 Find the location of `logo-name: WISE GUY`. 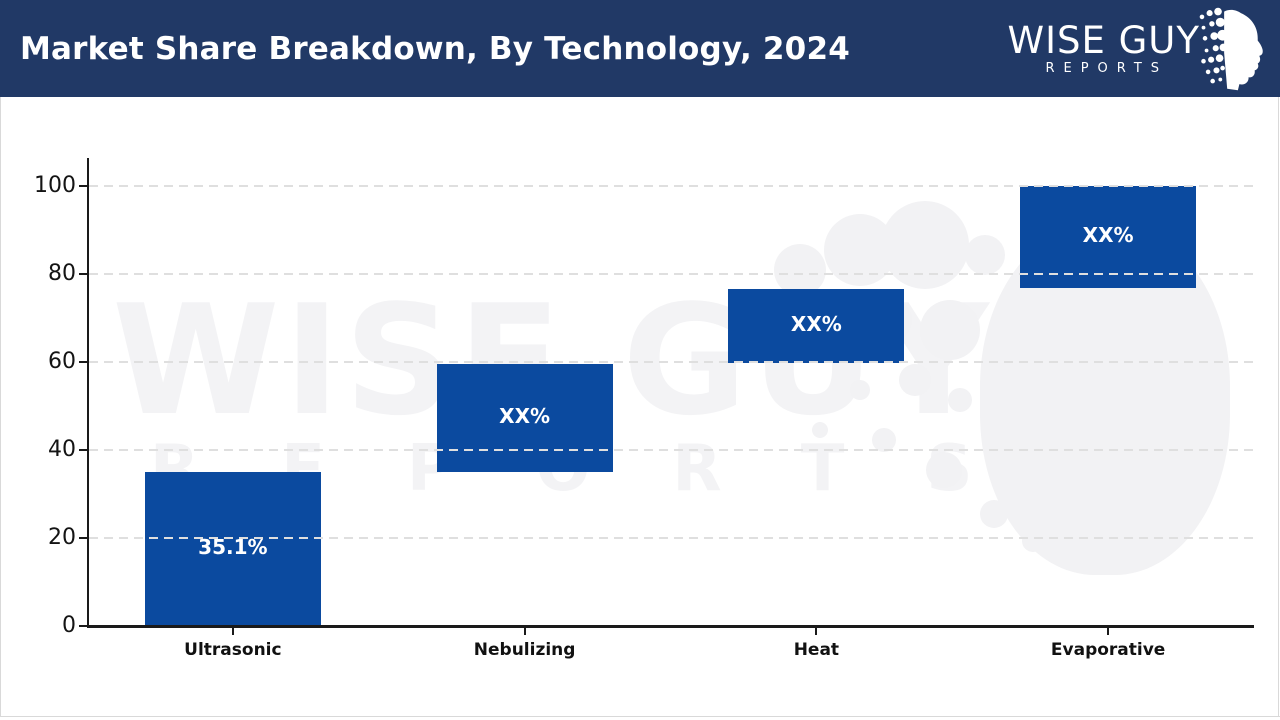

logo-name: WISE GUY is located at coordinates (1103, 40).